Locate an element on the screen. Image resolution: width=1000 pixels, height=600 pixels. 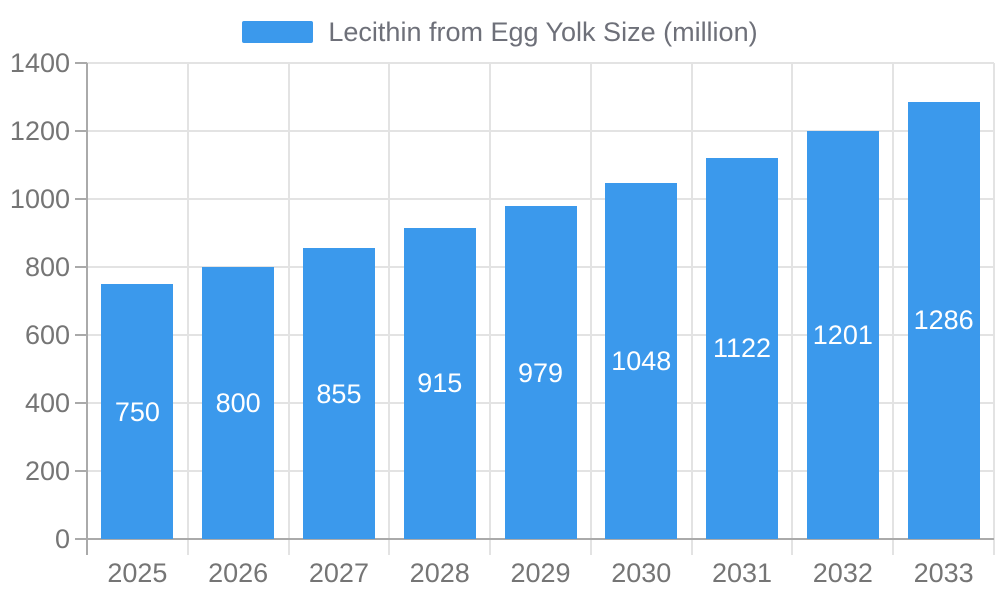
legend-swatch-icon is located at coordinates (278, 32).